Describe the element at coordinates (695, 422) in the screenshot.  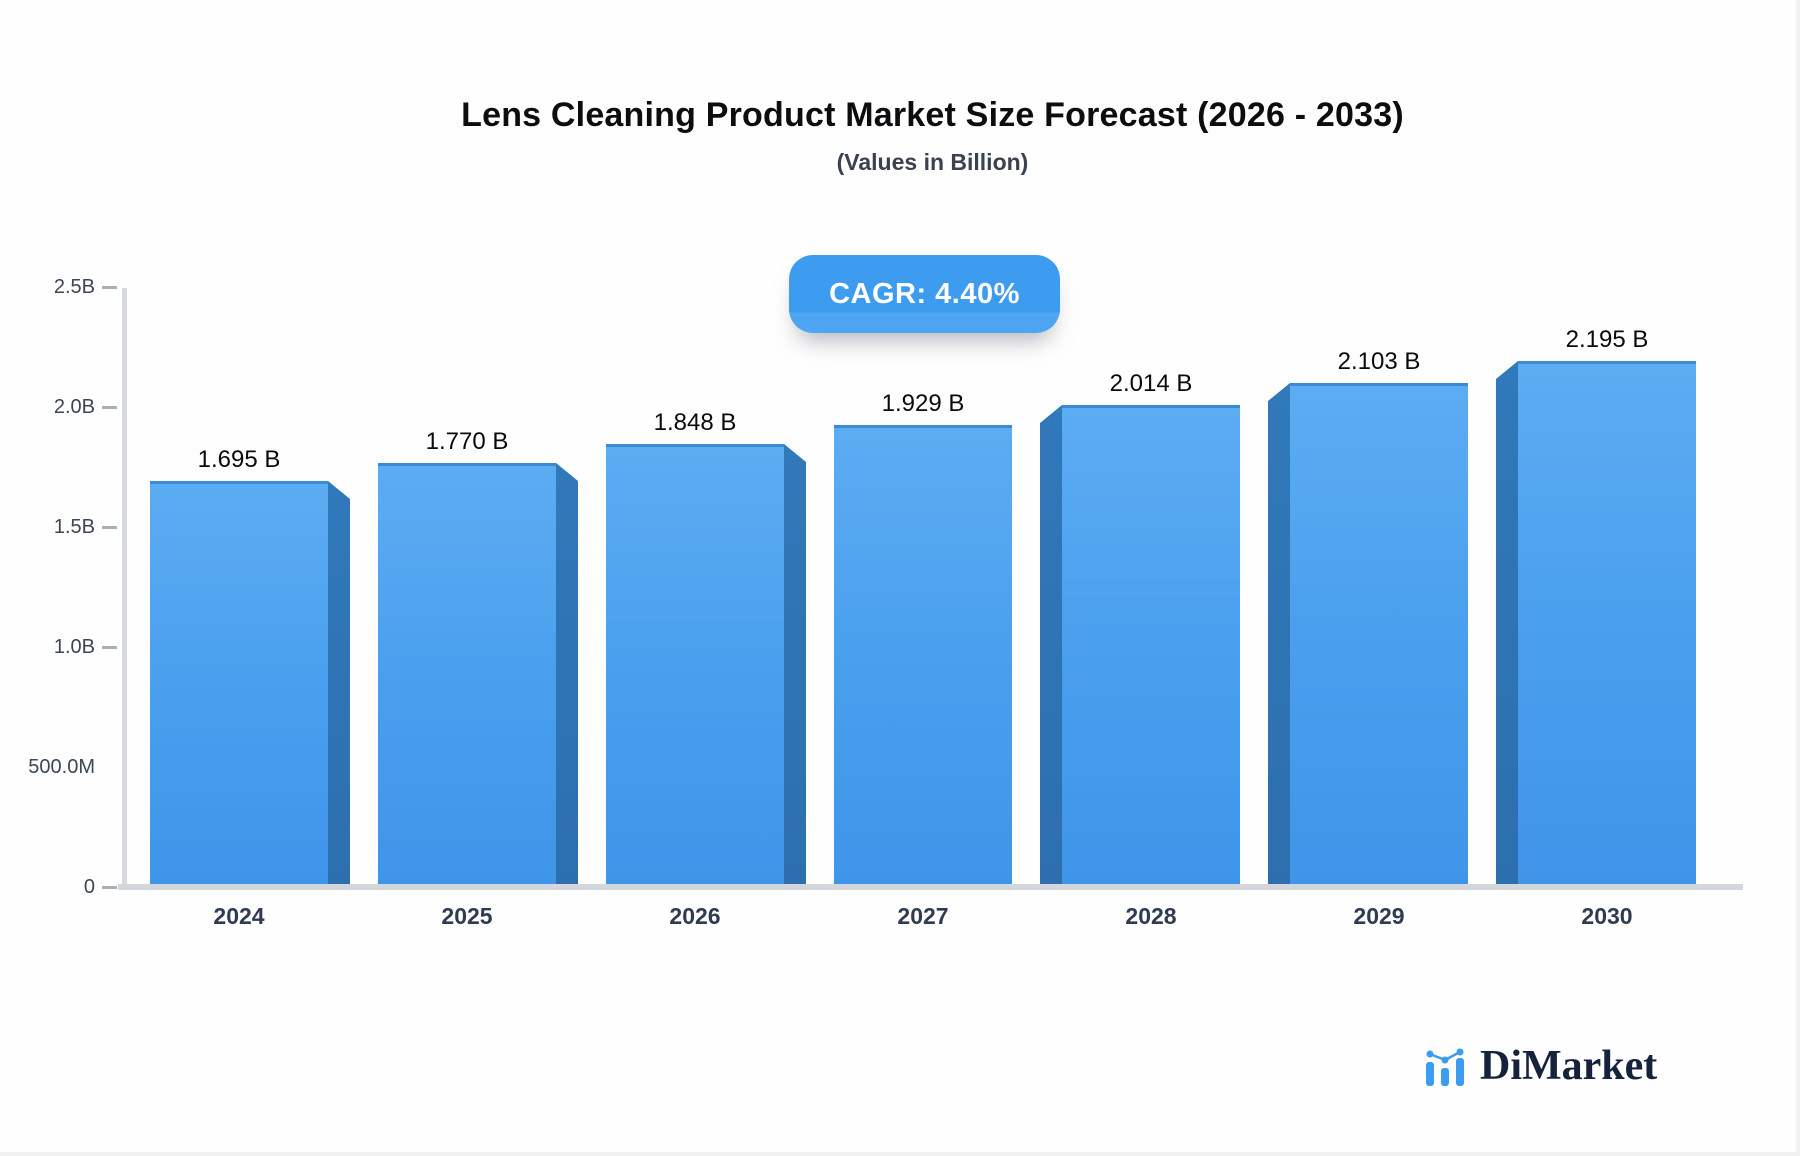
I see `bar-value-2026: 1.848 B` at that location.